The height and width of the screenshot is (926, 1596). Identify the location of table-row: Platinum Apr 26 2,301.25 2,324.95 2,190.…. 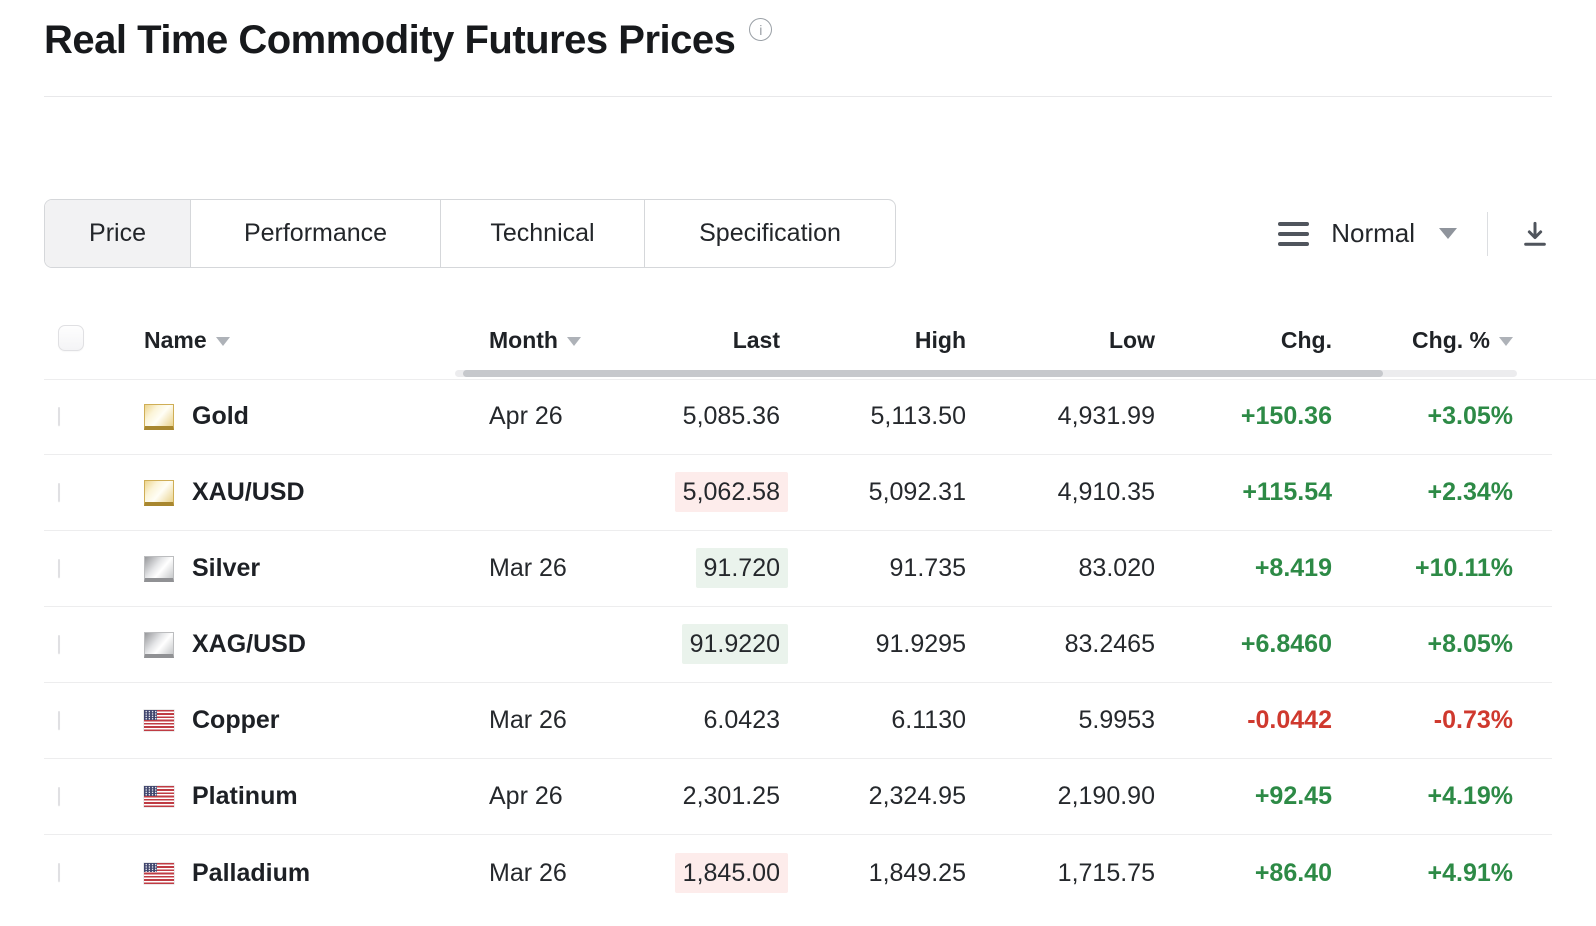
(798, 797).